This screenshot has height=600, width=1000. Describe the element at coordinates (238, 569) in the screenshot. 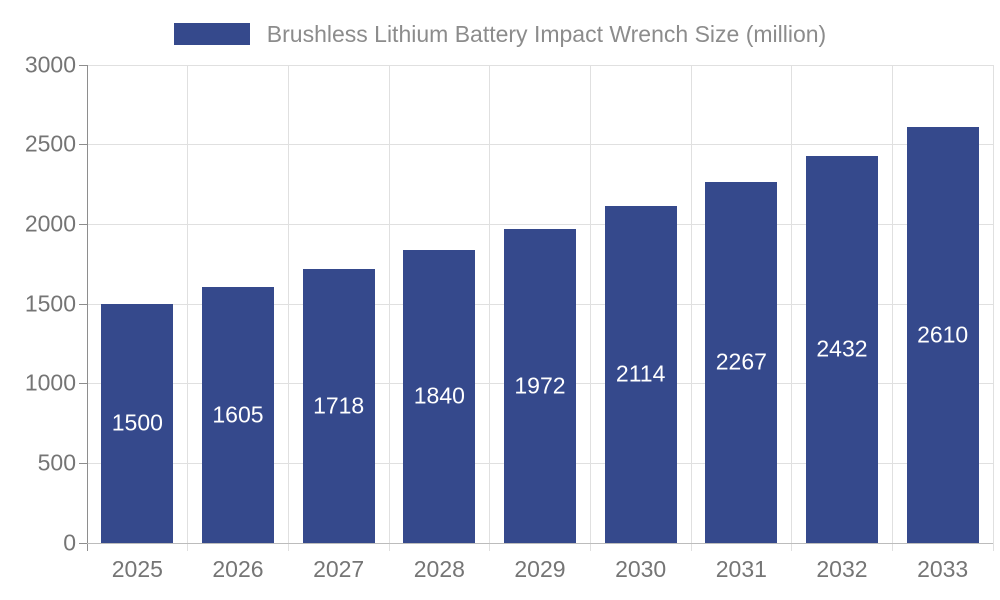

I see `x-tick-label: 2026` at that location.